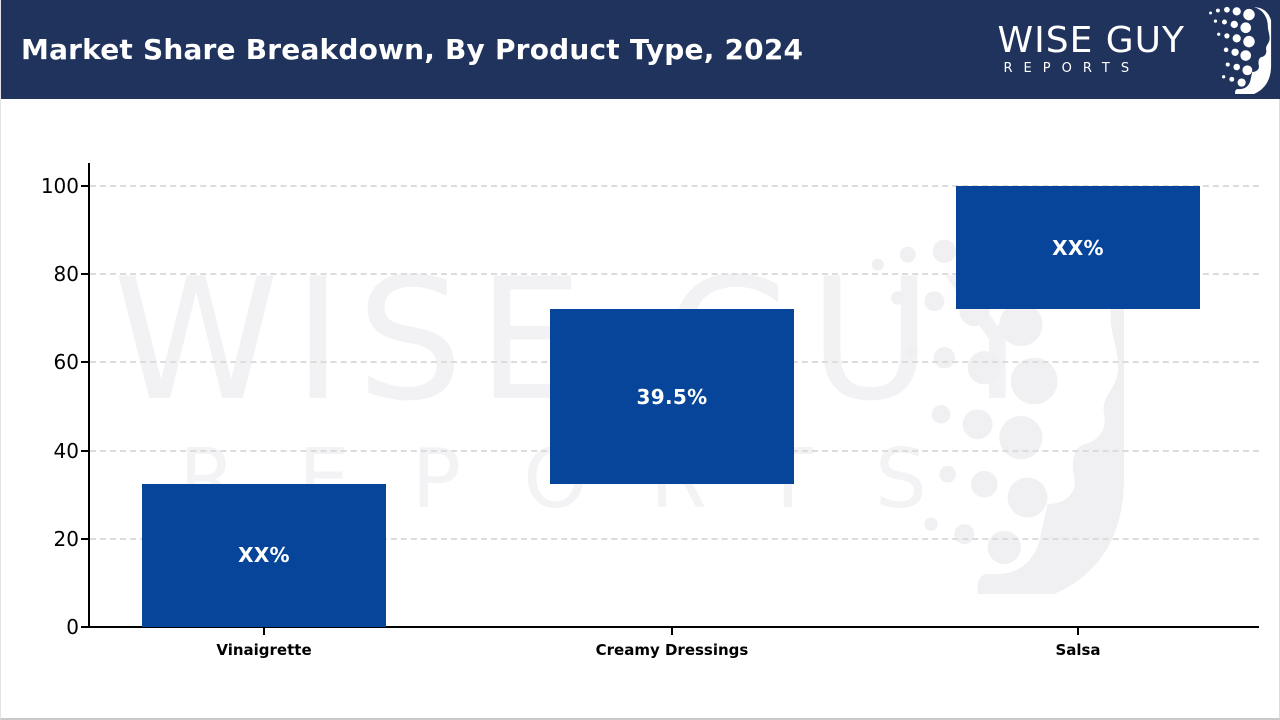  I want to click on logo-wordmark: WISE GUY, so click(1091, 40).